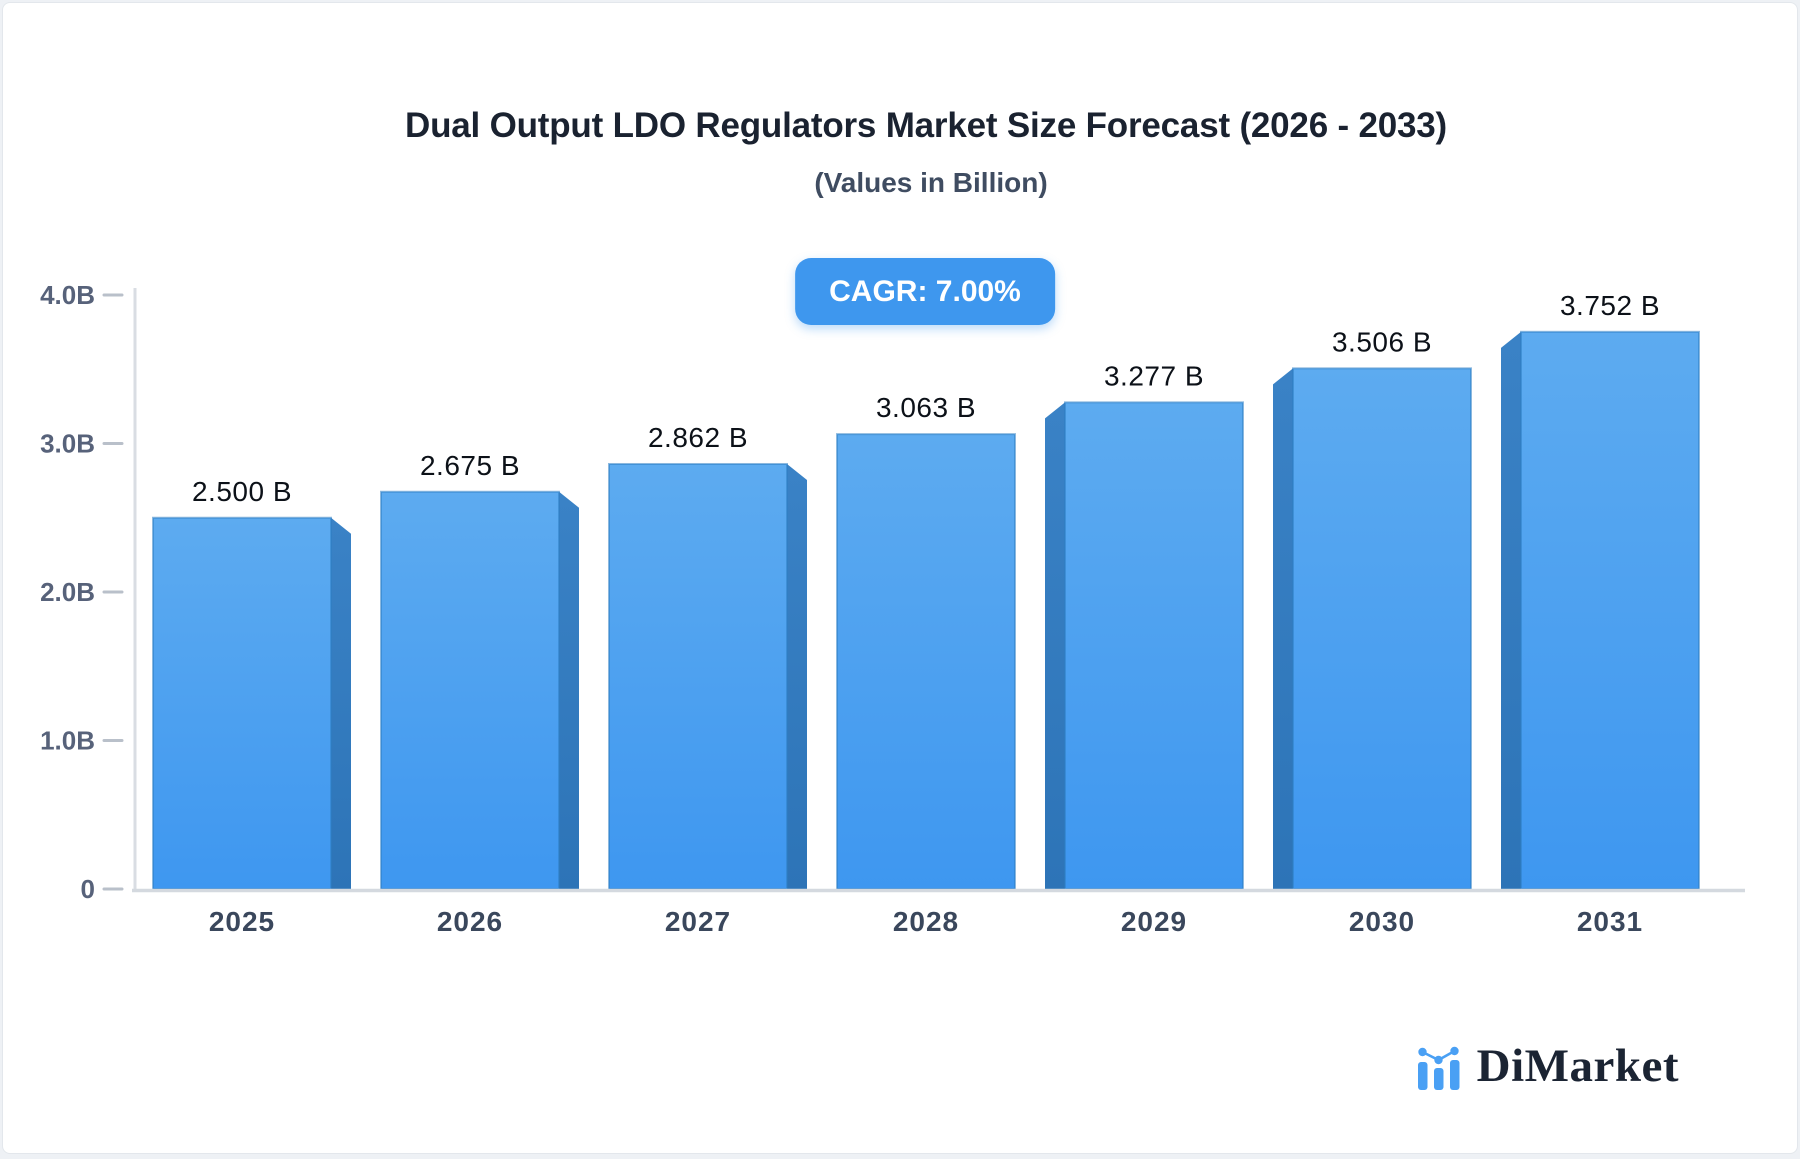 The image size is (1800, 1159). Describe the element at coordinates (470, 465) in the screenshot. I see `bar-value-label: 2.675 B` at that location.